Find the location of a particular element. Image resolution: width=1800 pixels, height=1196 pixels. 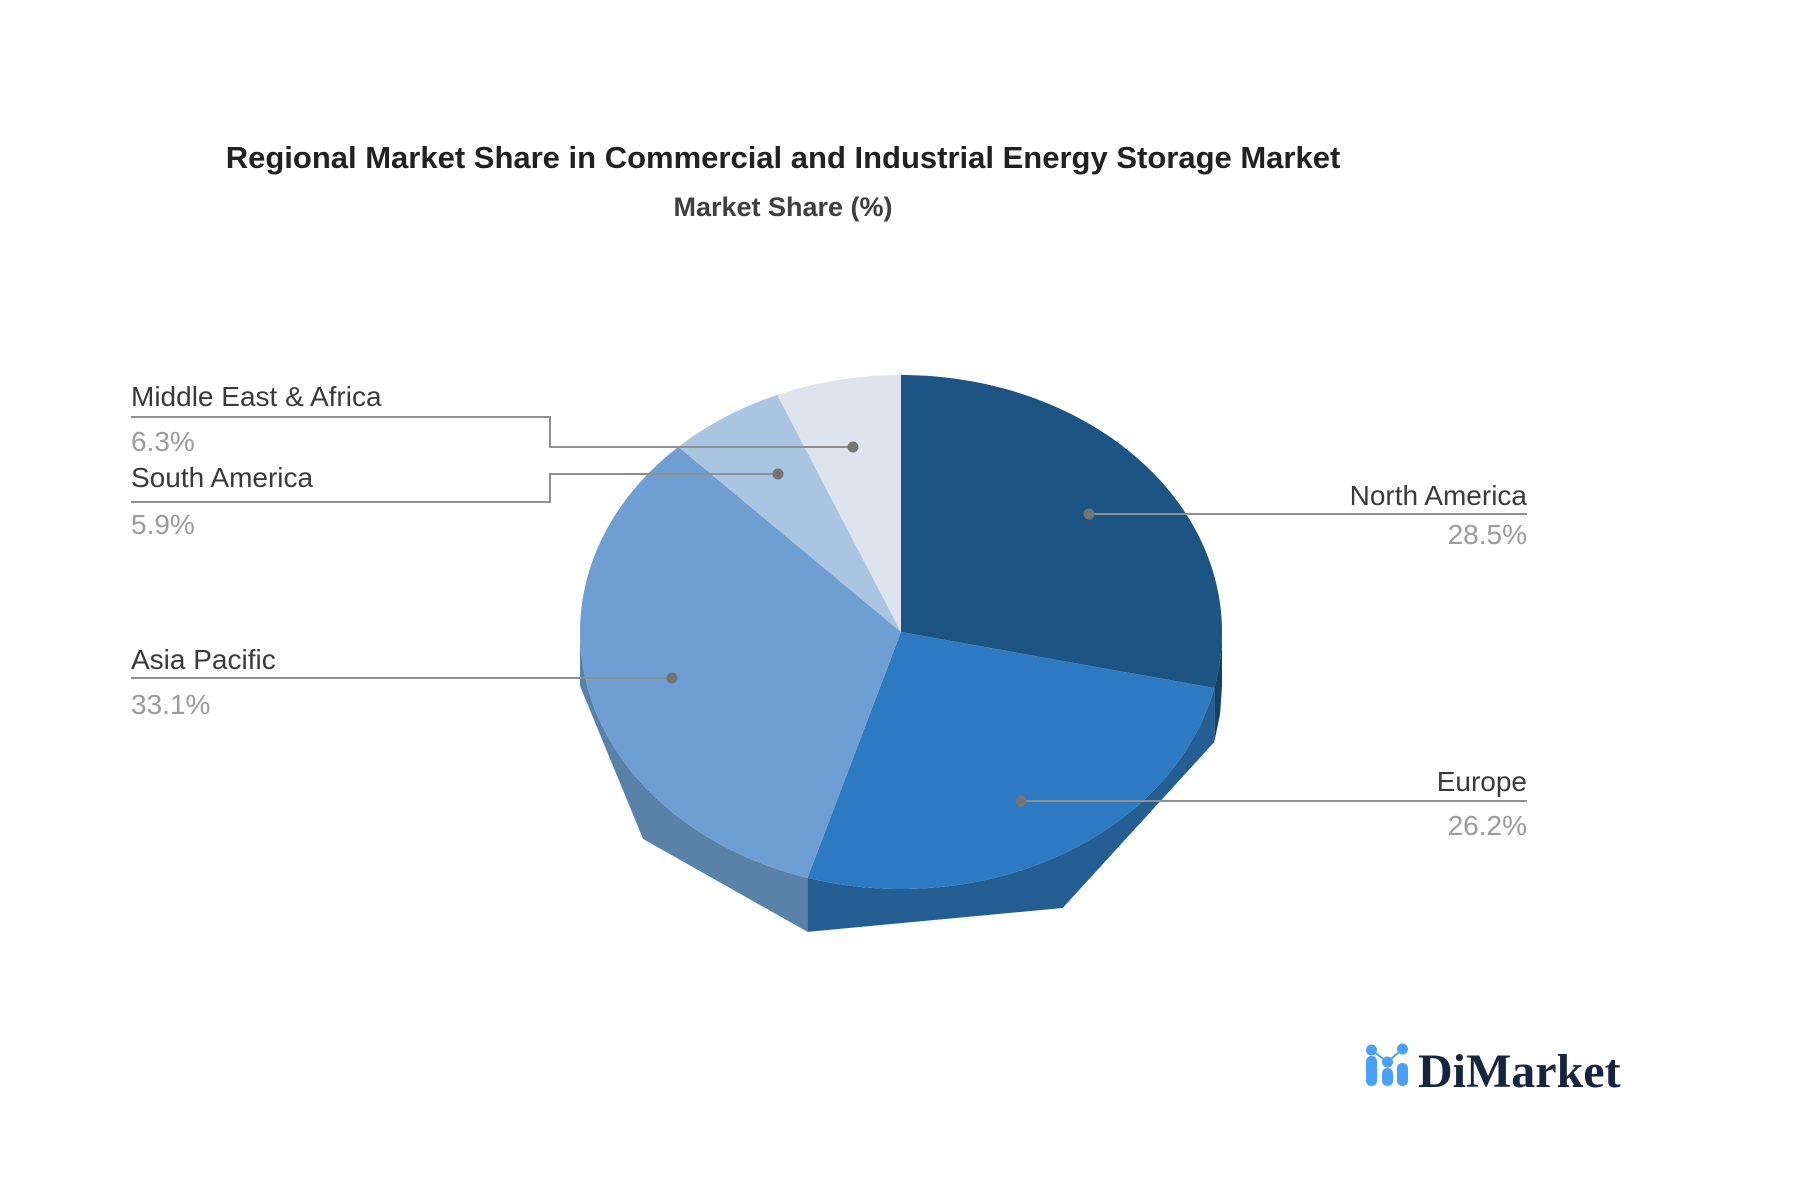

leader-dot-middle-east-africa is located at coordinates (853, 447).